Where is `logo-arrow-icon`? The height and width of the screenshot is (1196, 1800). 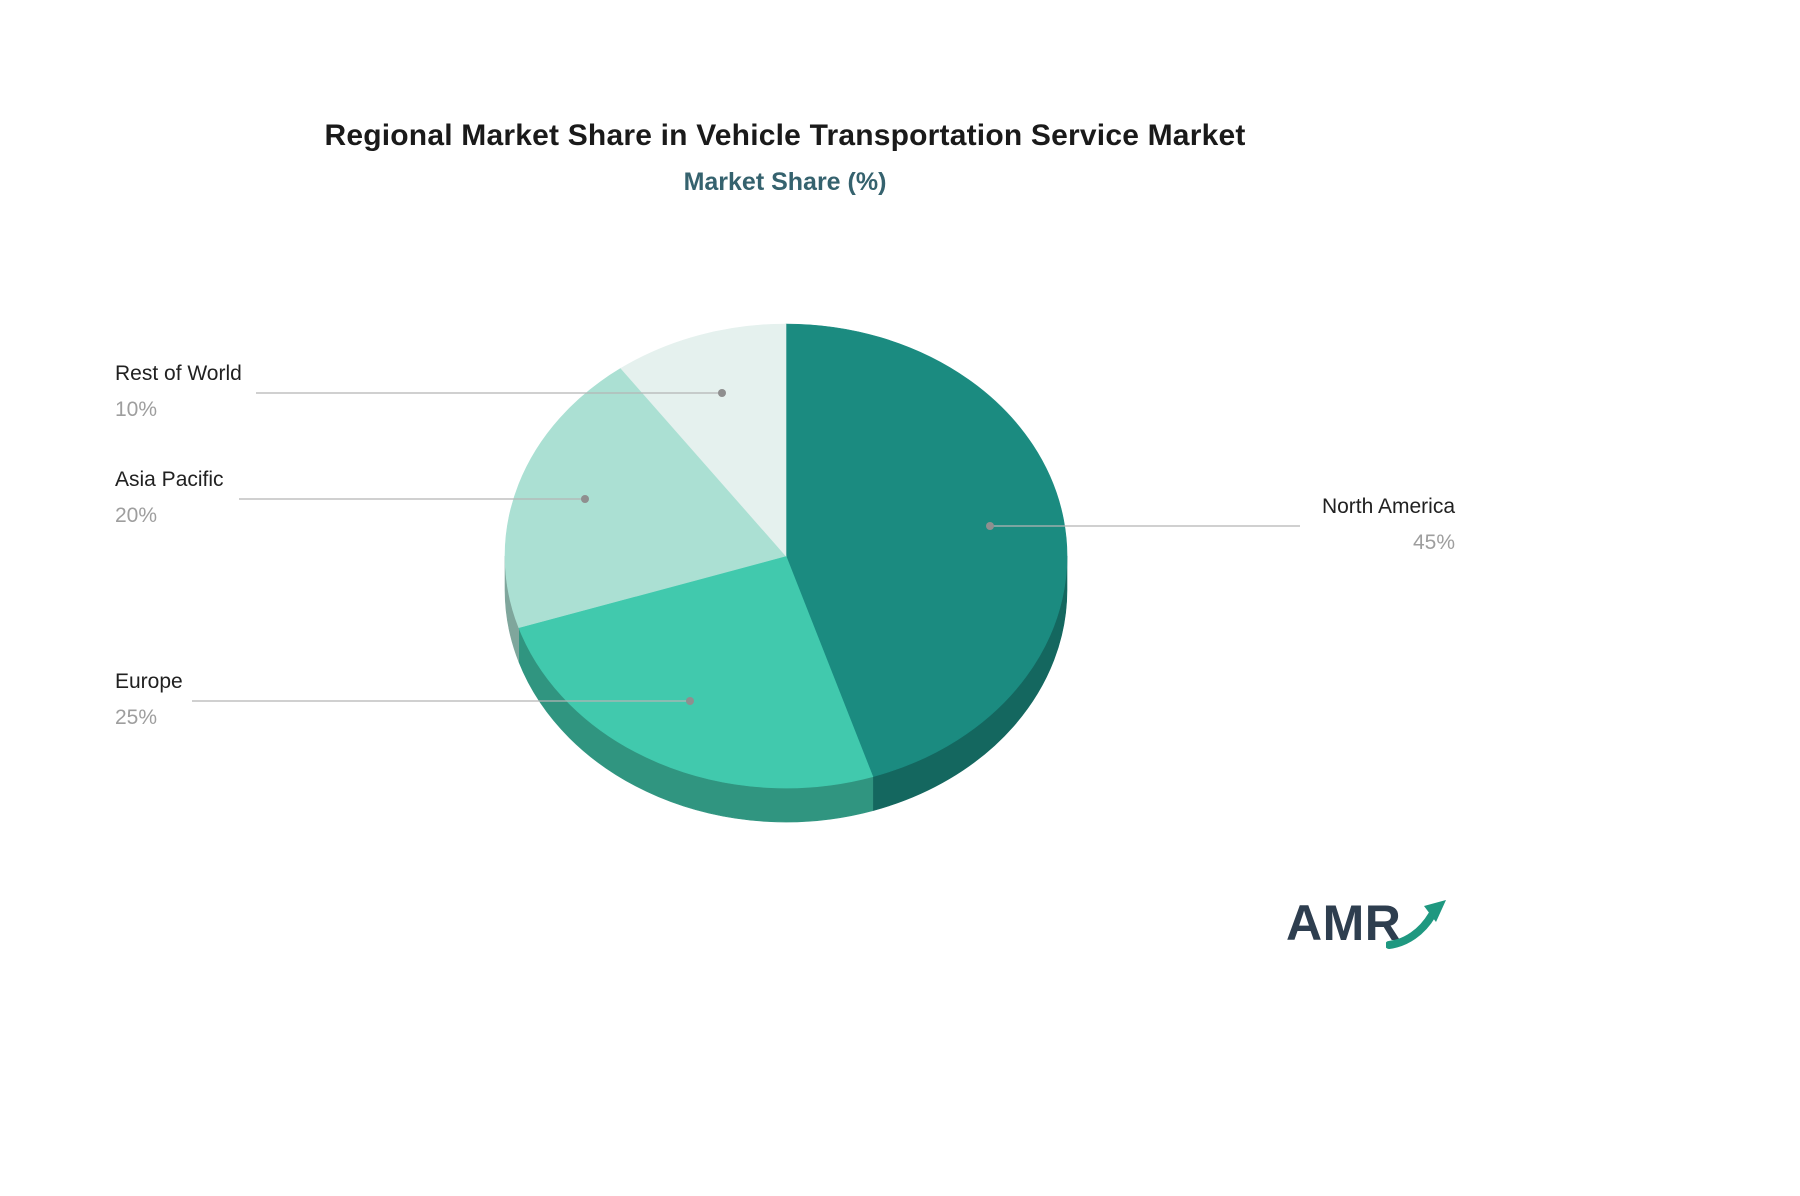
logo-arrow-icon is located at coordinates (1416, 924).